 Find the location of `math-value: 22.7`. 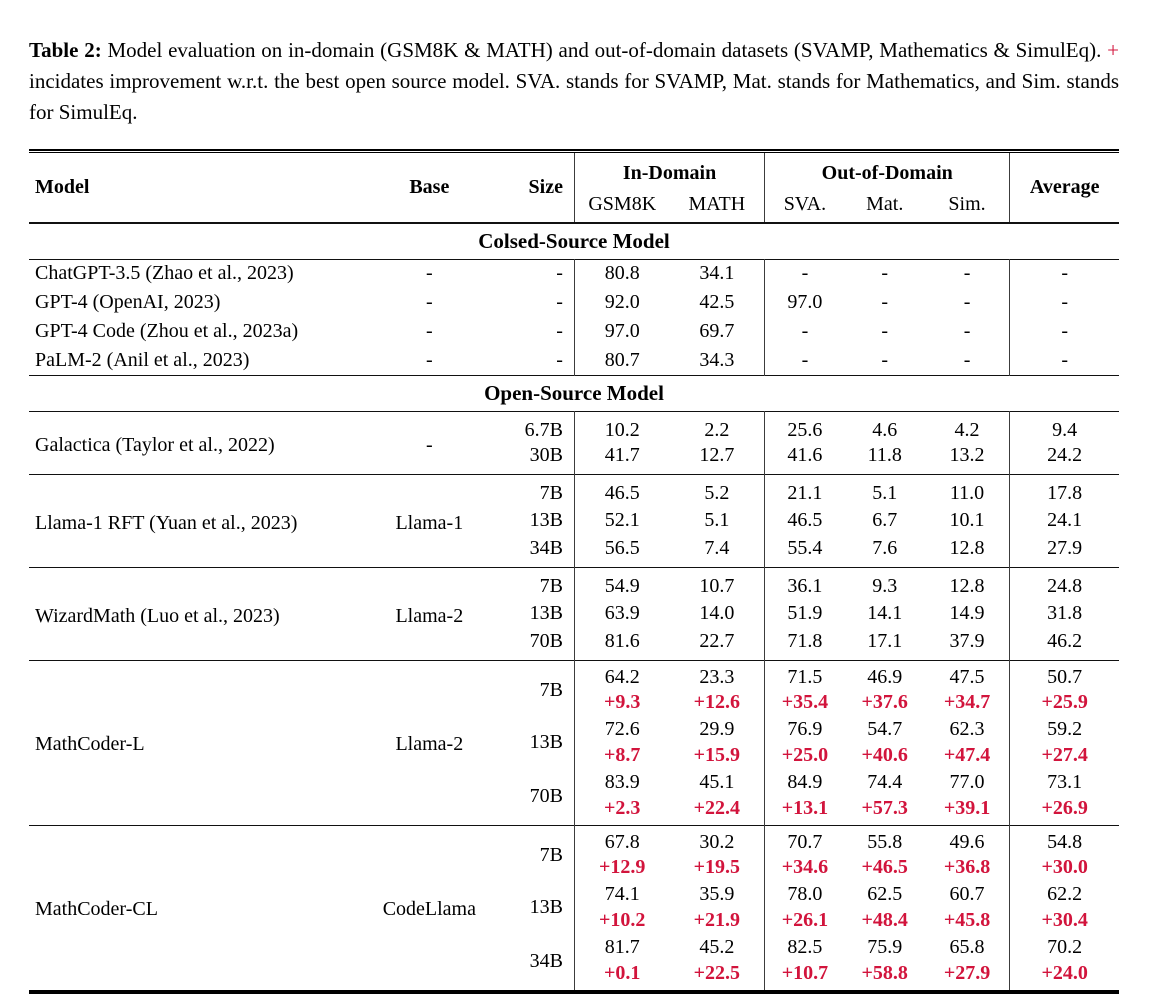

math-value: 22.7 is located at coordinates (717, 644).